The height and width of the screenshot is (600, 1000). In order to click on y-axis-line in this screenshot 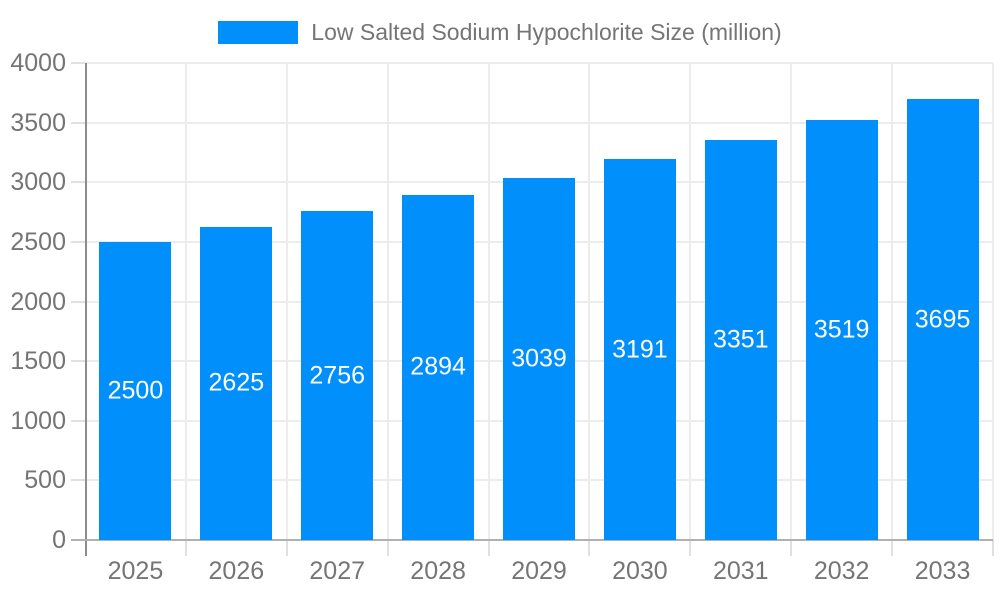, I will do `click(86, 309)`.